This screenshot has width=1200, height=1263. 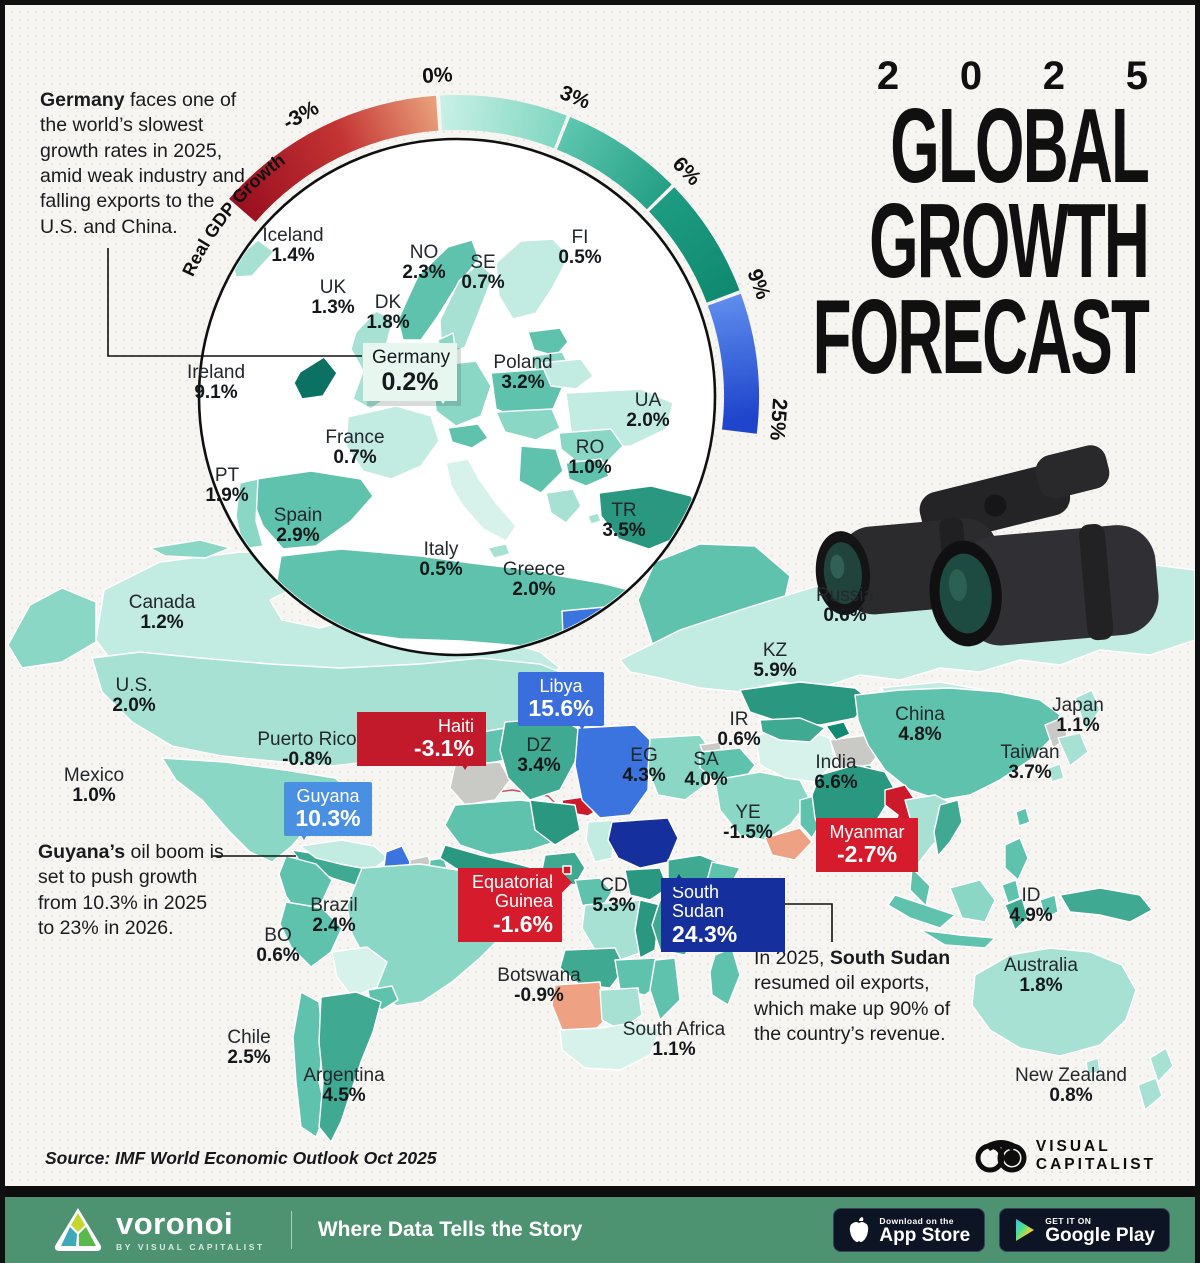 I want to click on map-label-argentina: Argentina 4.5%, so click(x=343, y=1086).